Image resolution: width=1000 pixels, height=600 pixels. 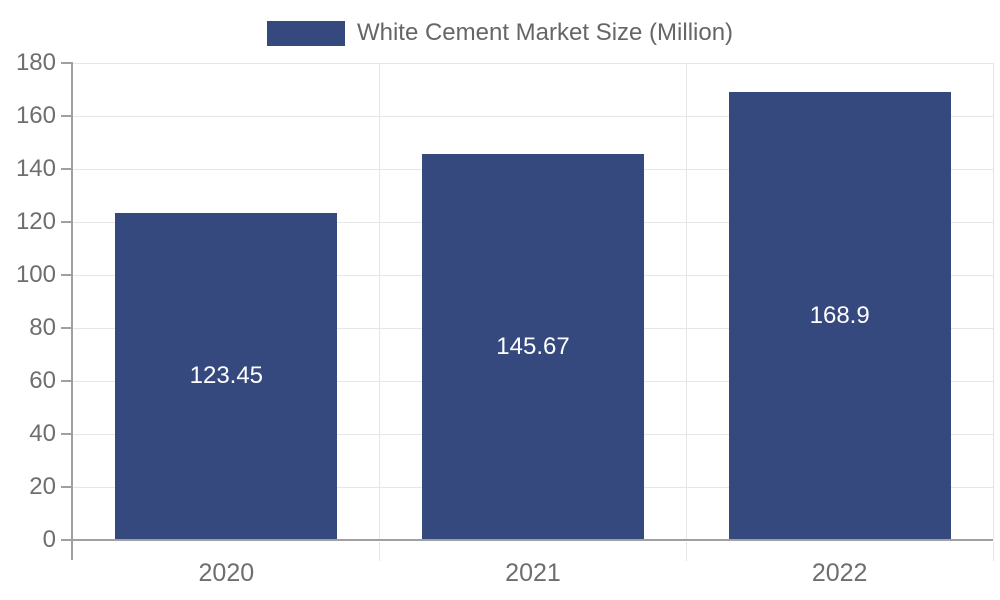 What do you see at coordinates (42, 380) in the screenshot?
I see `y-tick-label: 60` at bounding box center [42, 380].